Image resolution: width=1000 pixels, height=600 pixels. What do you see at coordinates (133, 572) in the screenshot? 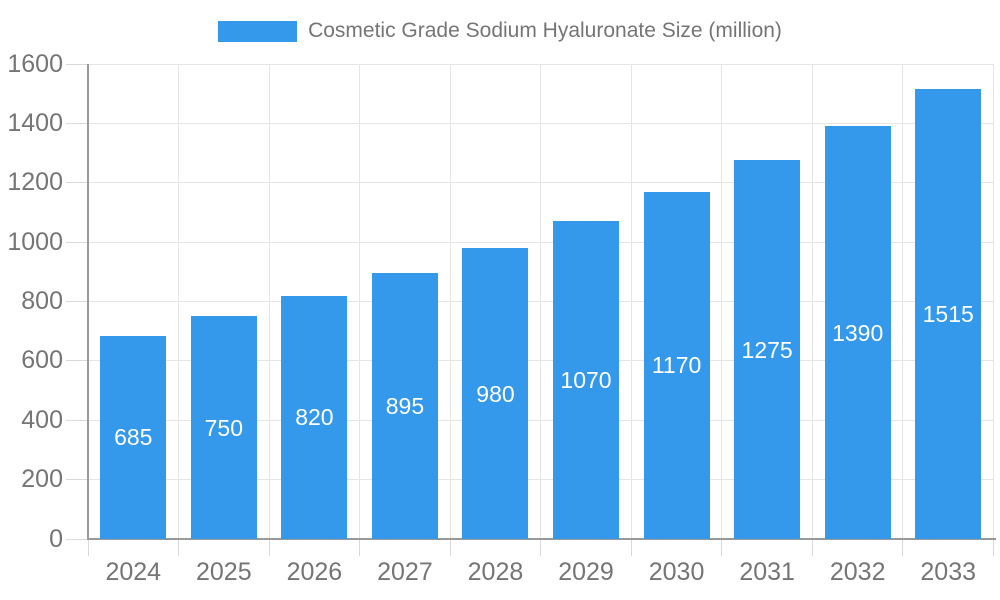
I see `x-tick-label: 2024` at bounding box center [133, 572].